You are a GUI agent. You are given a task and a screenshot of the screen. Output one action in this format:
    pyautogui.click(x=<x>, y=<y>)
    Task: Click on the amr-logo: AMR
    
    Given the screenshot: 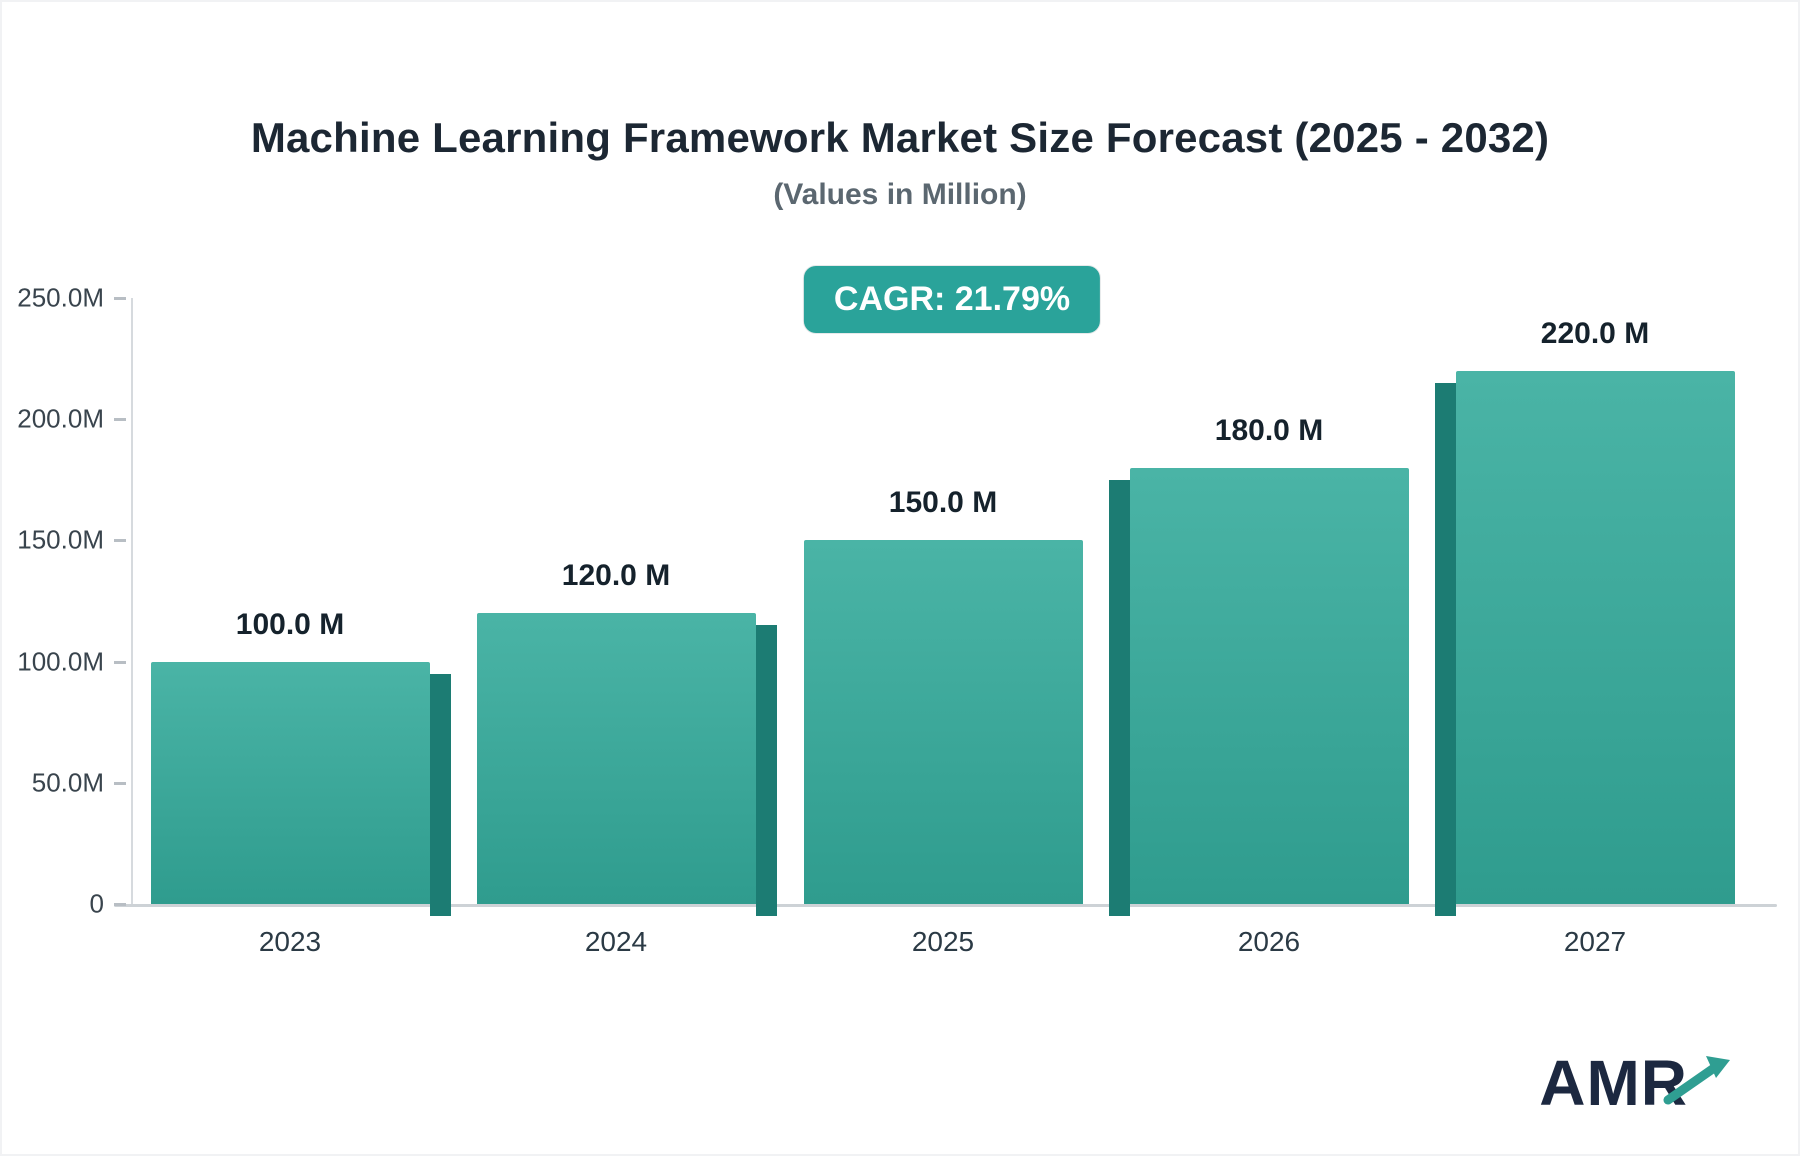 What is the action you would take?
    pyautogui.click(x=1636, y=1083)
    